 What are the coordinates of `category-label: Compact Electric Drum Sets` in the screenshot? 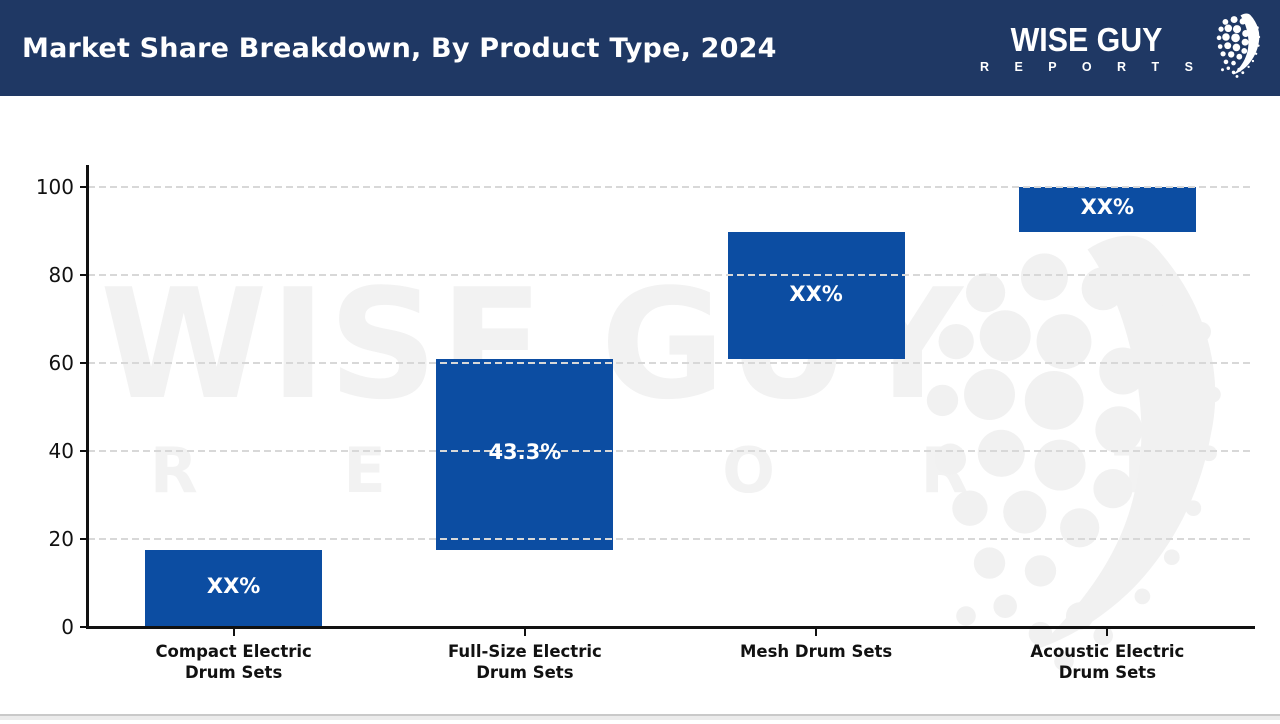 It's located at (233, 661).